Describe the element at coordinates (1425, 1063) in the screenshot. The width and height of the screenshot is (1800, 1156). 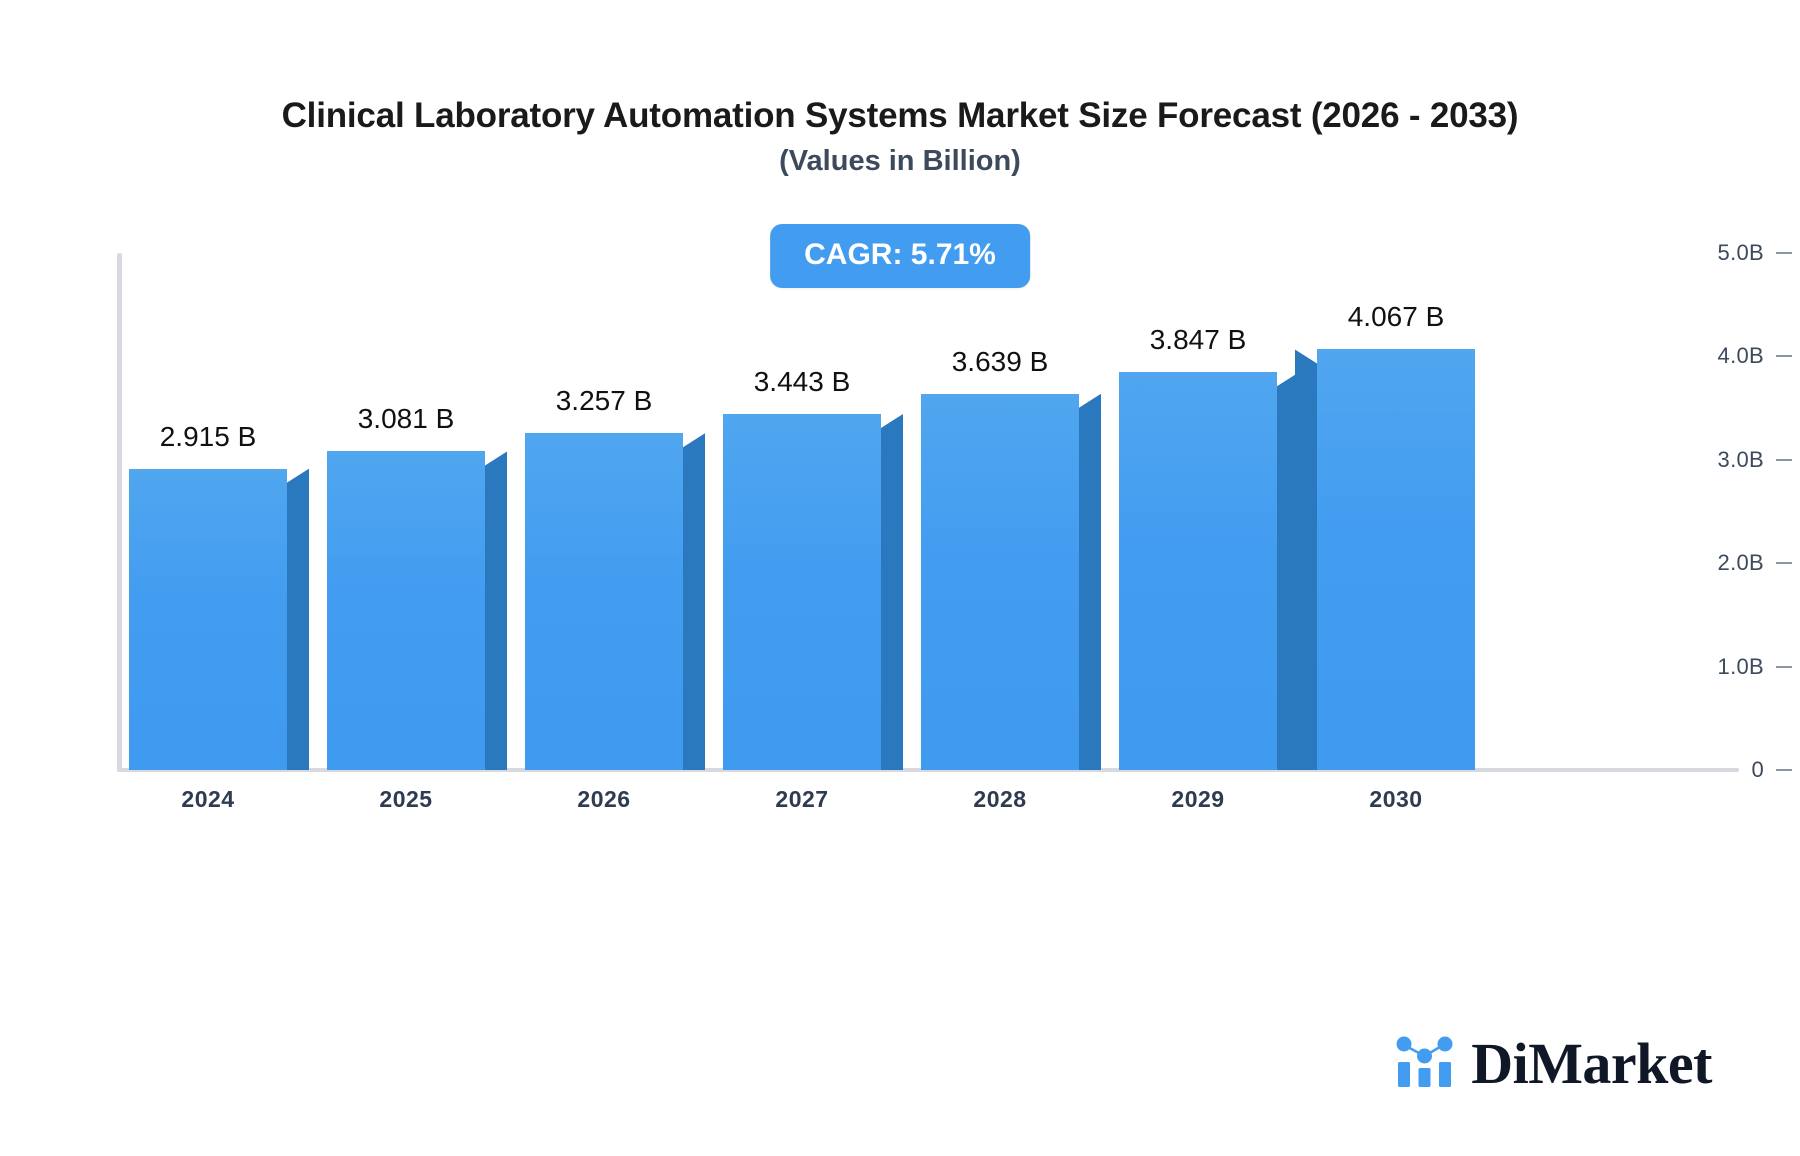
I see `bar-chart-logo-icon` at that location.